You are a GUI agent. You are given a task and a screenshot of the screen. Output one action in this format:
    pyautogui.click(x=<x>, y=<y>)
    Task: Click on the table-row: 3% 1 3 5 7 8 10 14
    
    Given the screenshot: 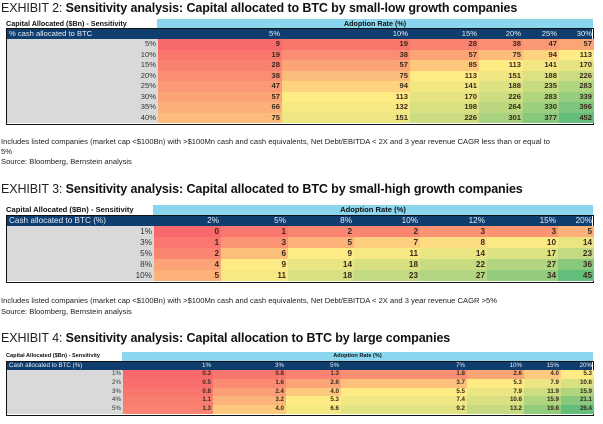 What is the action you would take?
    pyautogui.click(x=300, y=242)
    